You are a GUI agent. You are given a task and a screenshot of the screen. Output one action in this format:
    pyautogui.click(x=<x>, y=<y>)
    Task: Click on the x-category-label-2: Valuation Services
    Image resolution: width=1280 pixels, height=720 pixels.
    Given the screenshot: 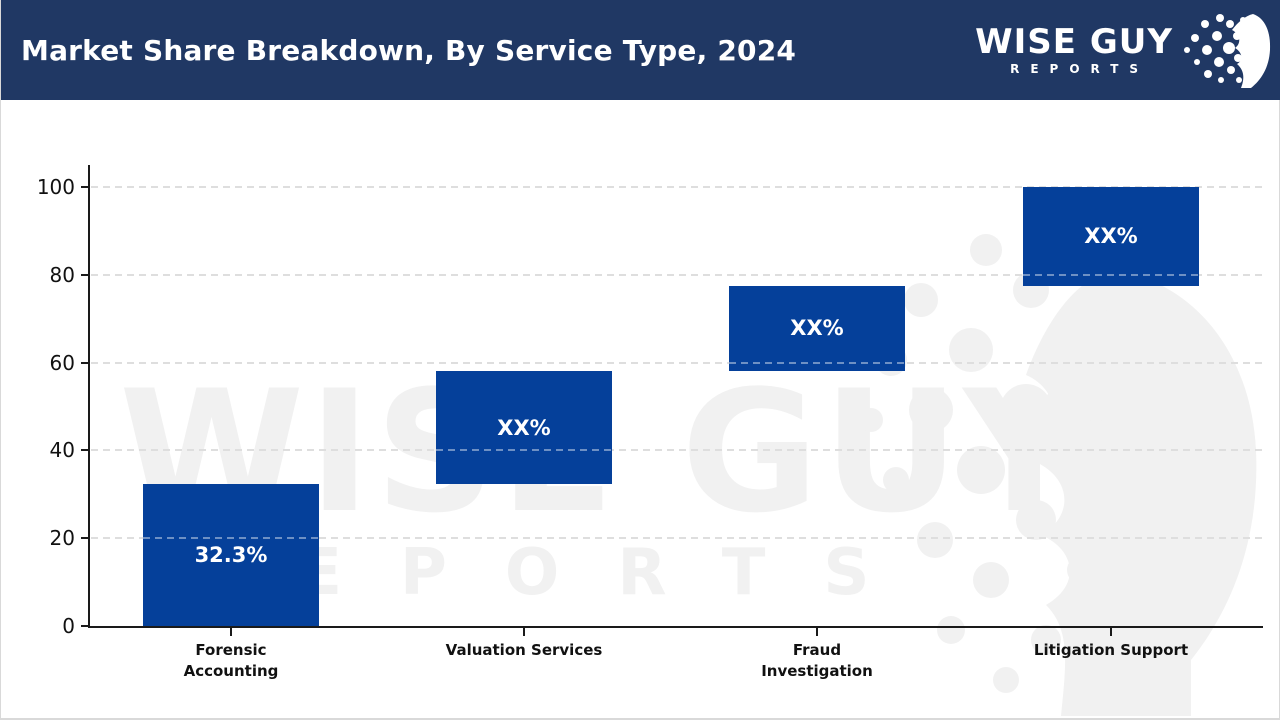 What is the action you would take?
    pyautogui.click(x=524, y=650)
    